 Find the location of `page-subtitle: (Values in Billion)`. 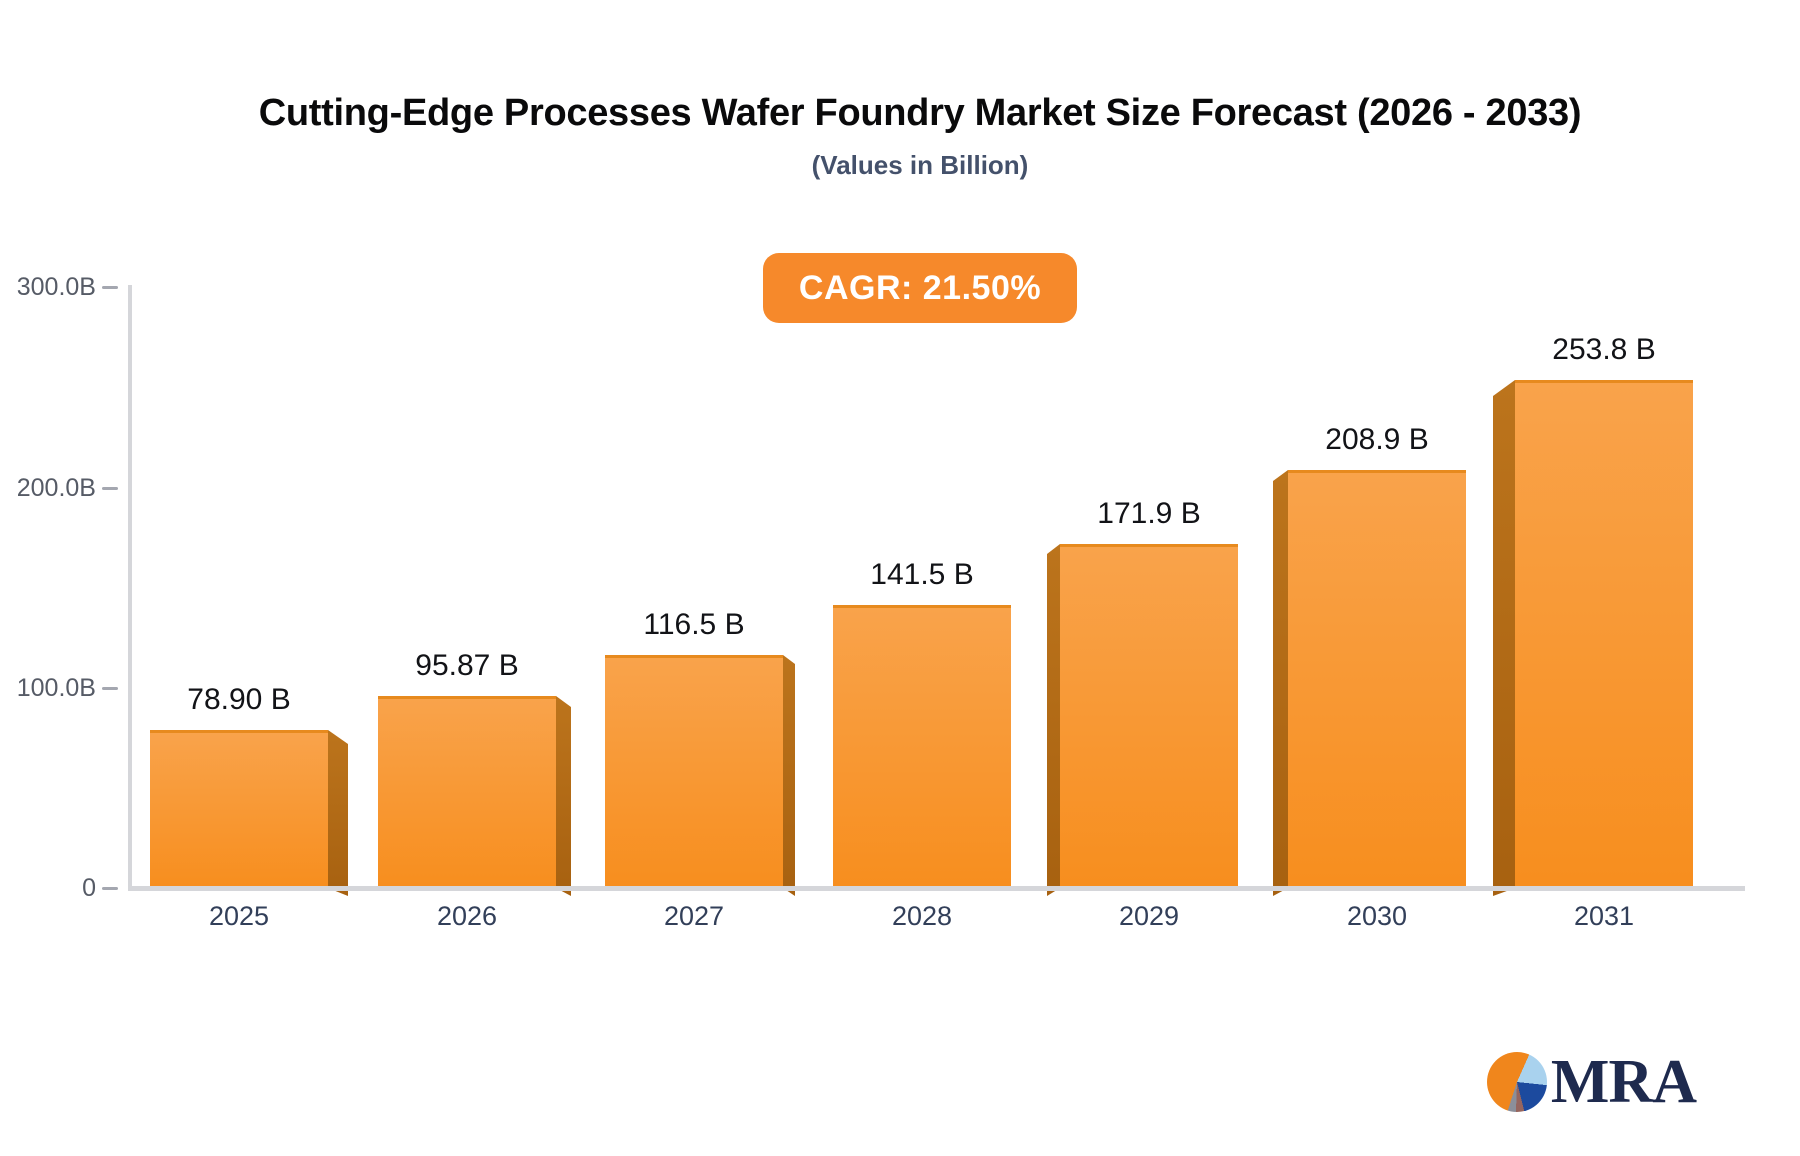

page-subtitle: (Values in Billion) is located at coordinates (920, 164).